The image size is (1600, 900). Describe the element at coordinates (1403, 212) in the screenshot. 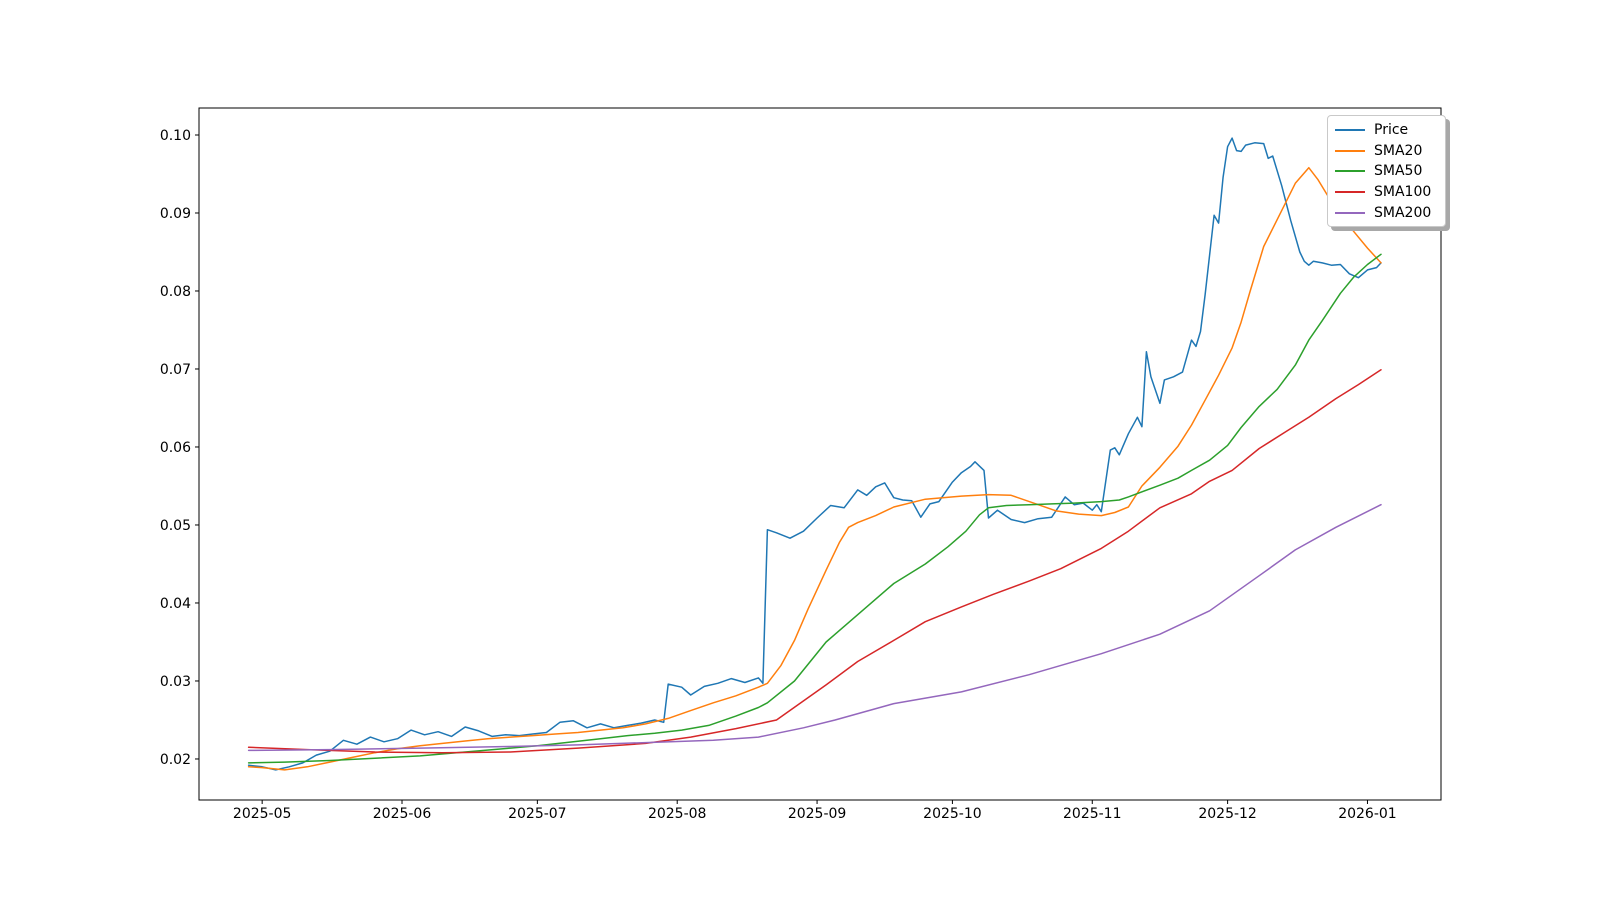

I see `legend-label: SMA200` at that location.